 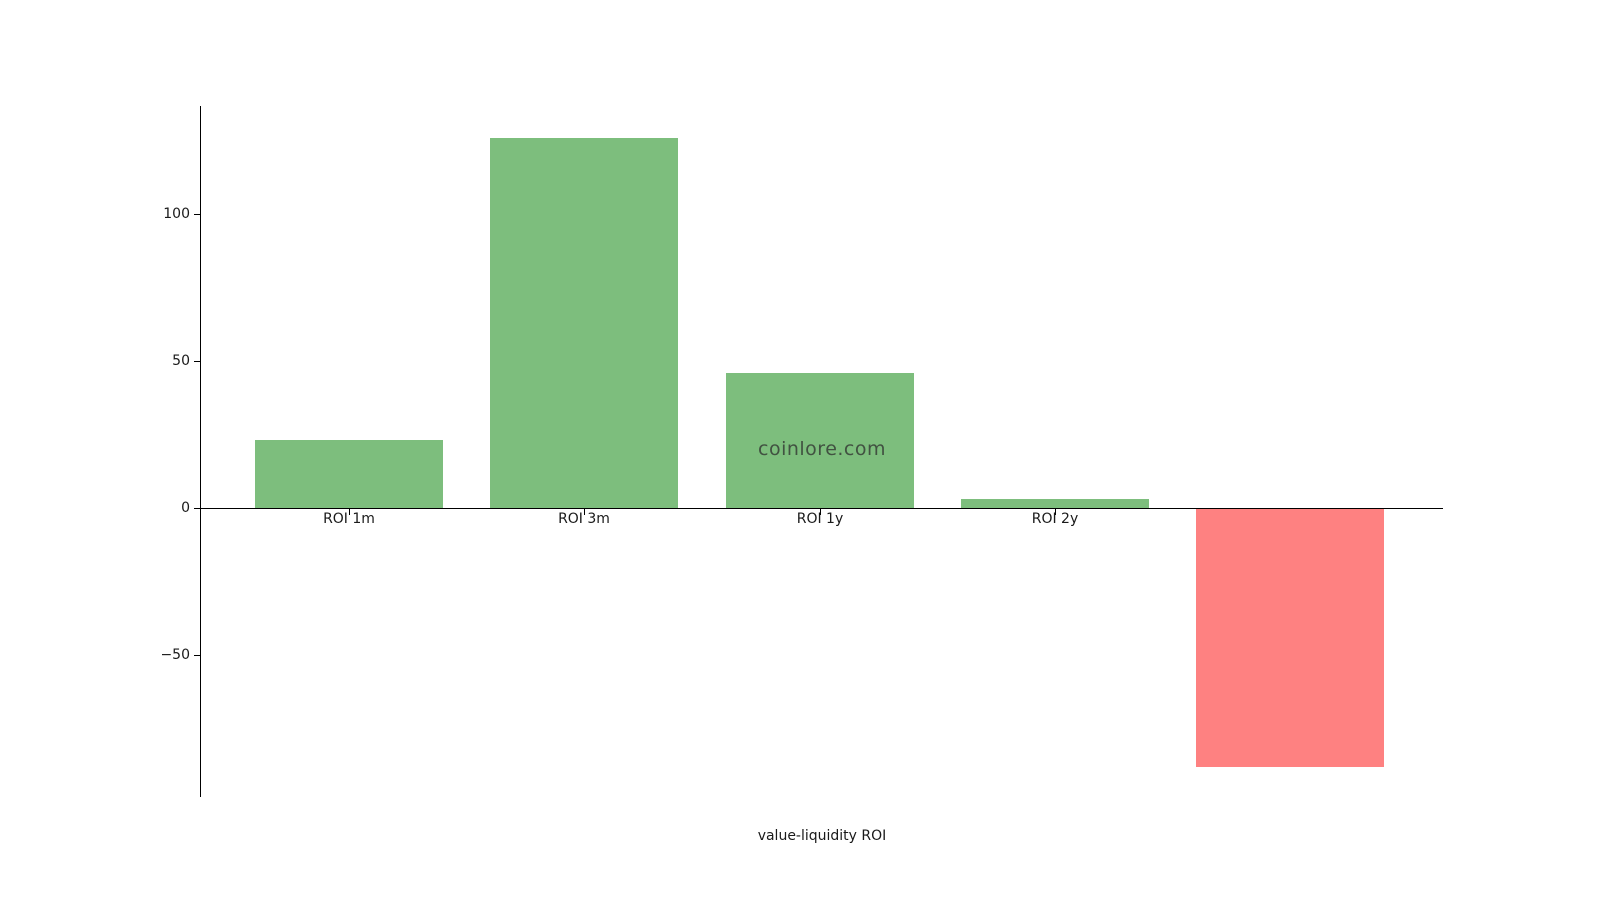 I want to click on x-axis-title: value-liquidity ROI, so click(x=822, y=836).